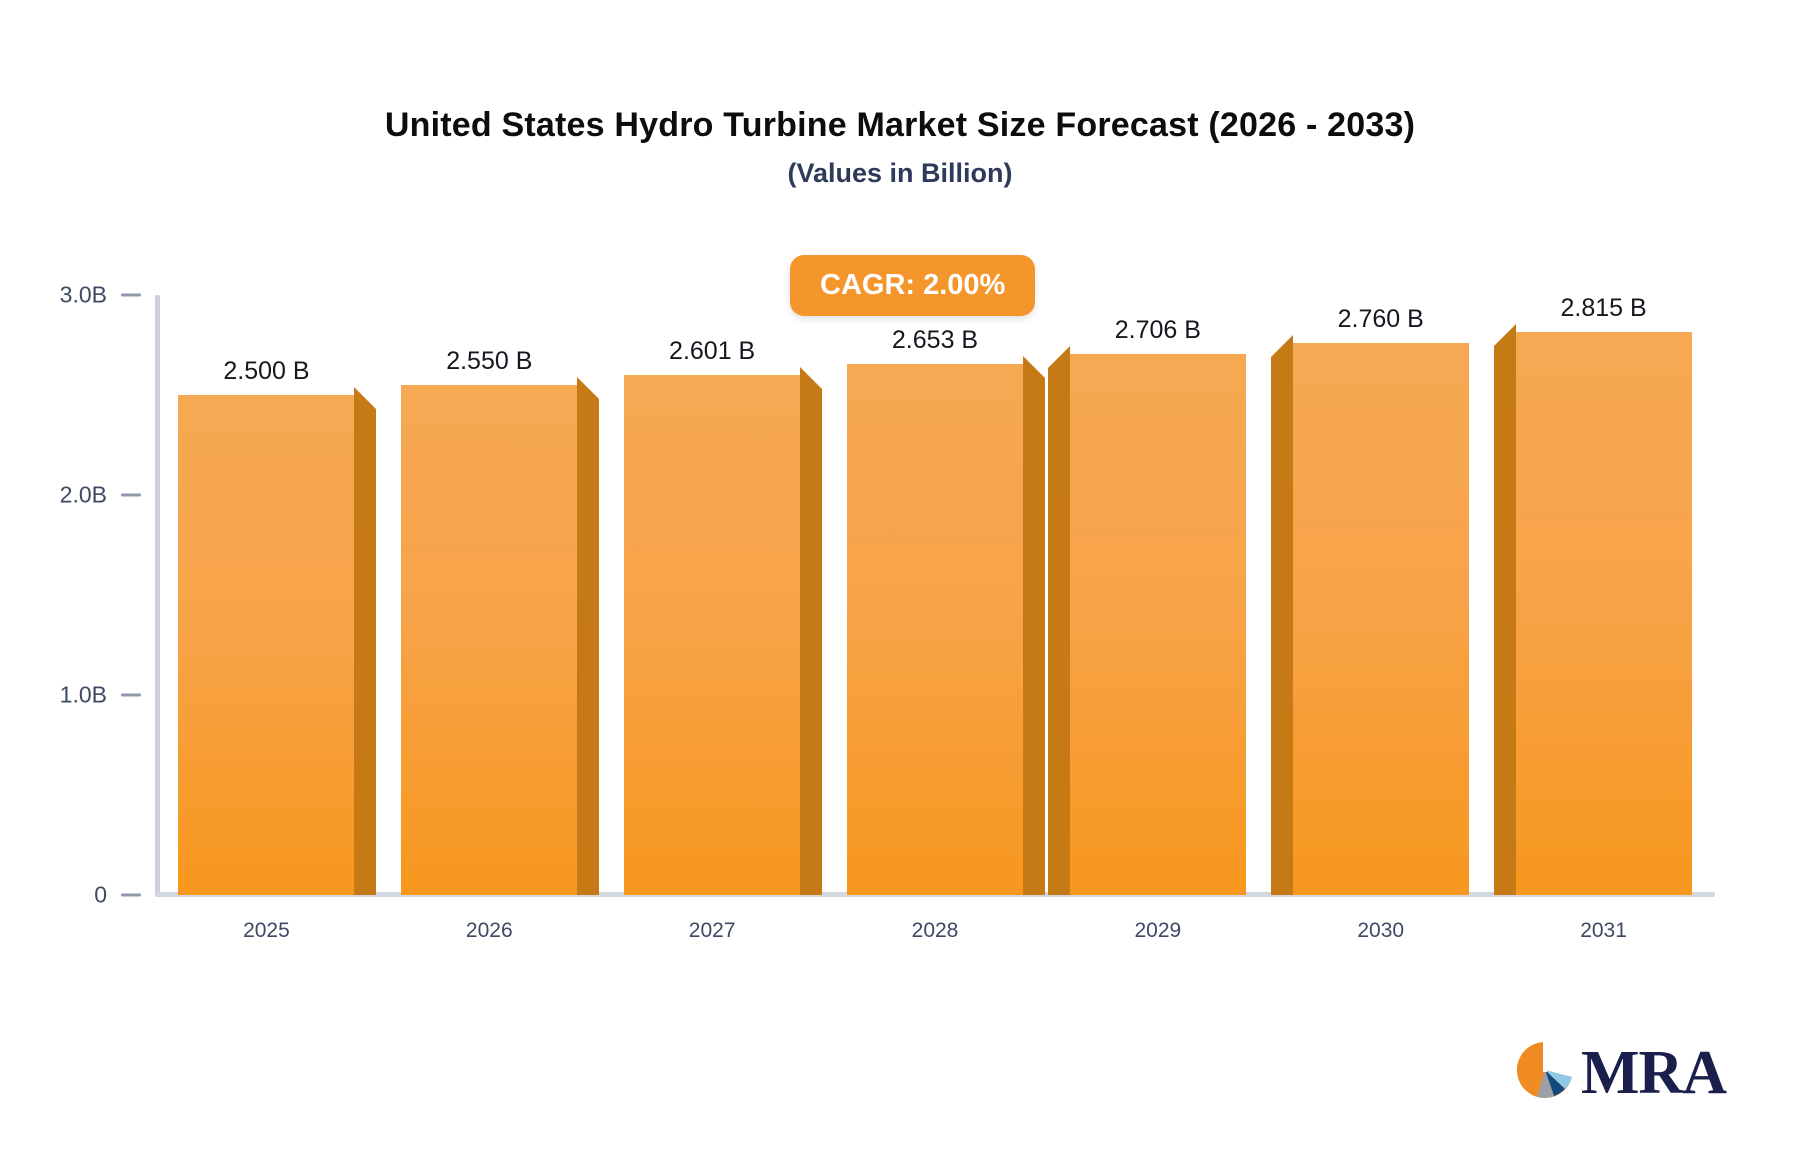 The image size is (1800, 1156). I want to click on bar-value-label: 2.550 B, so click(489, 361).